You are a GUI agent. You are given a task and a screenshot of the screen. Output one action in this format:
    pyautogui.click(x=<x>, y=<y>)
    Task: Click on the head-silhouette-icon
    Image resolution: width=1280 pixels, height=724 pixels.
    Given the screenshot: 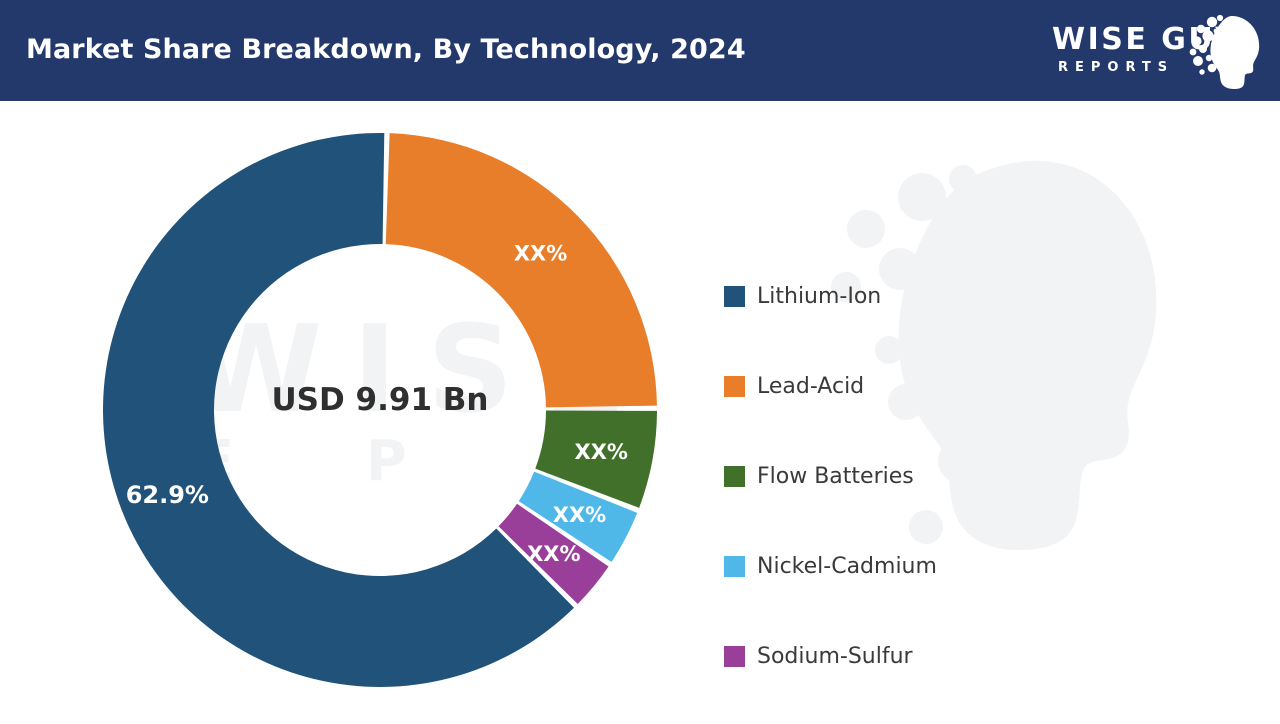 What is the action you would take?
    pyautogui.click(x=1224, y=51)
    